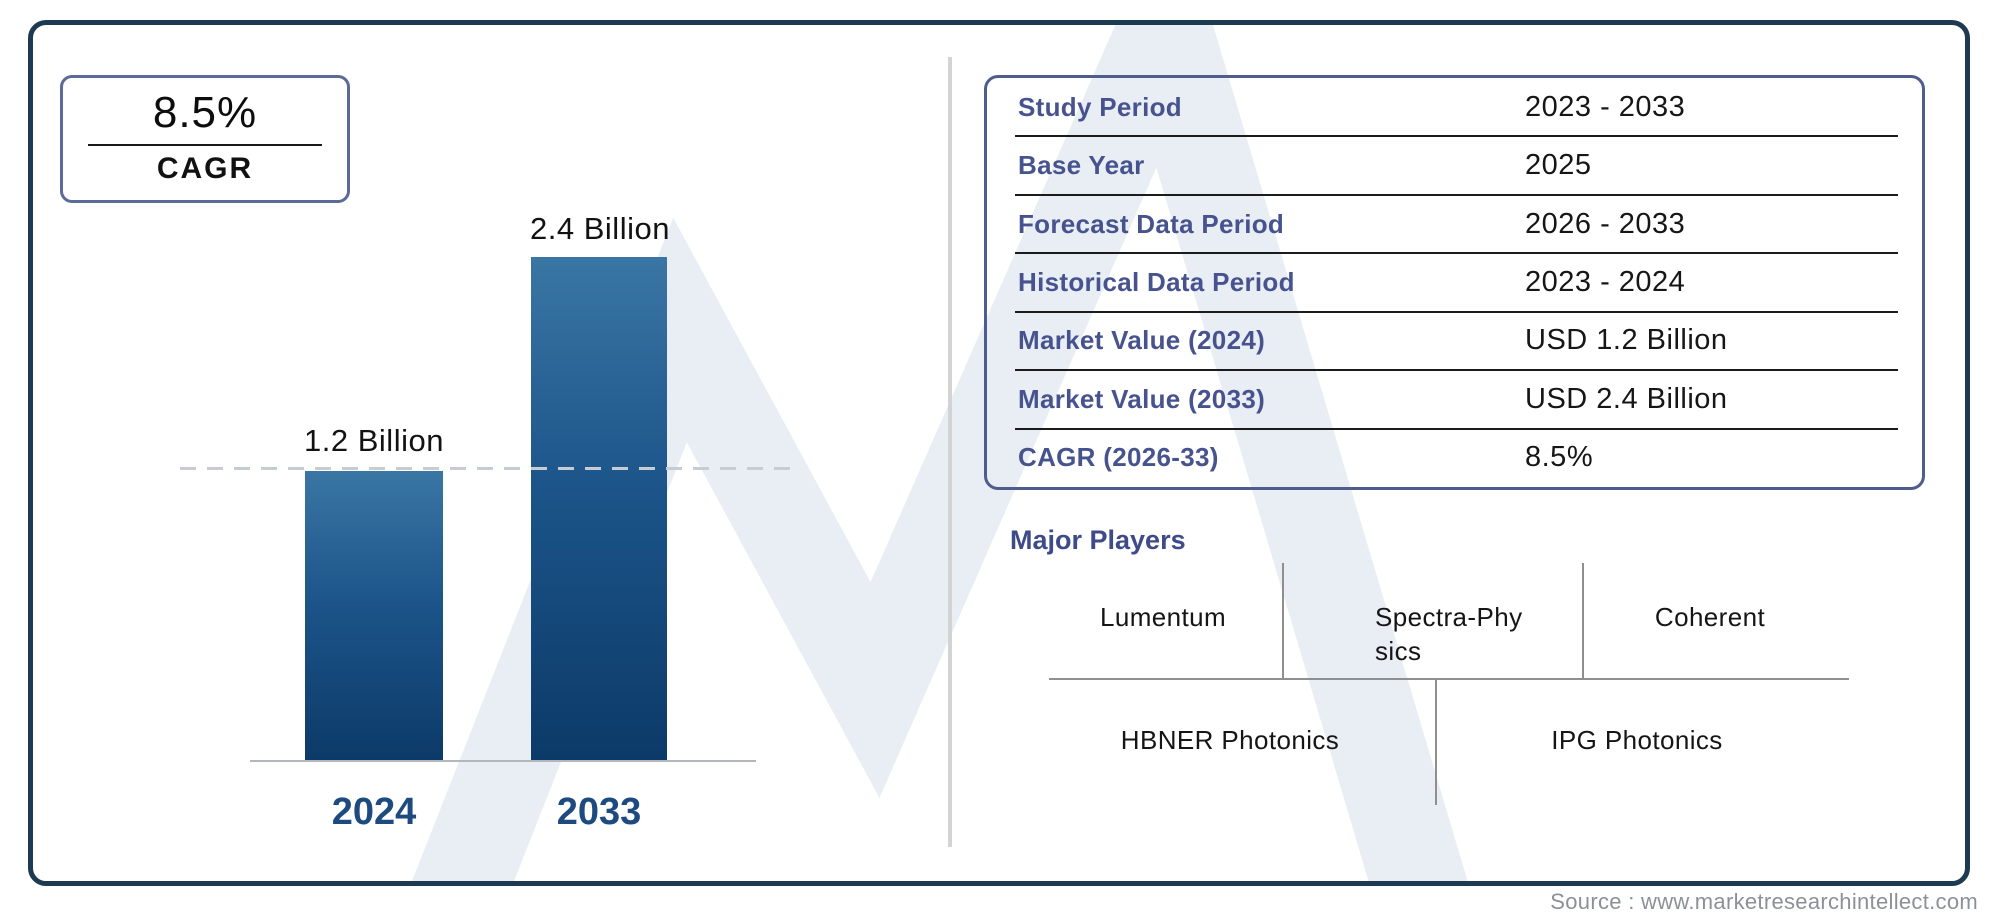  I want to click on x-axis-baseline, so click(503, 761).